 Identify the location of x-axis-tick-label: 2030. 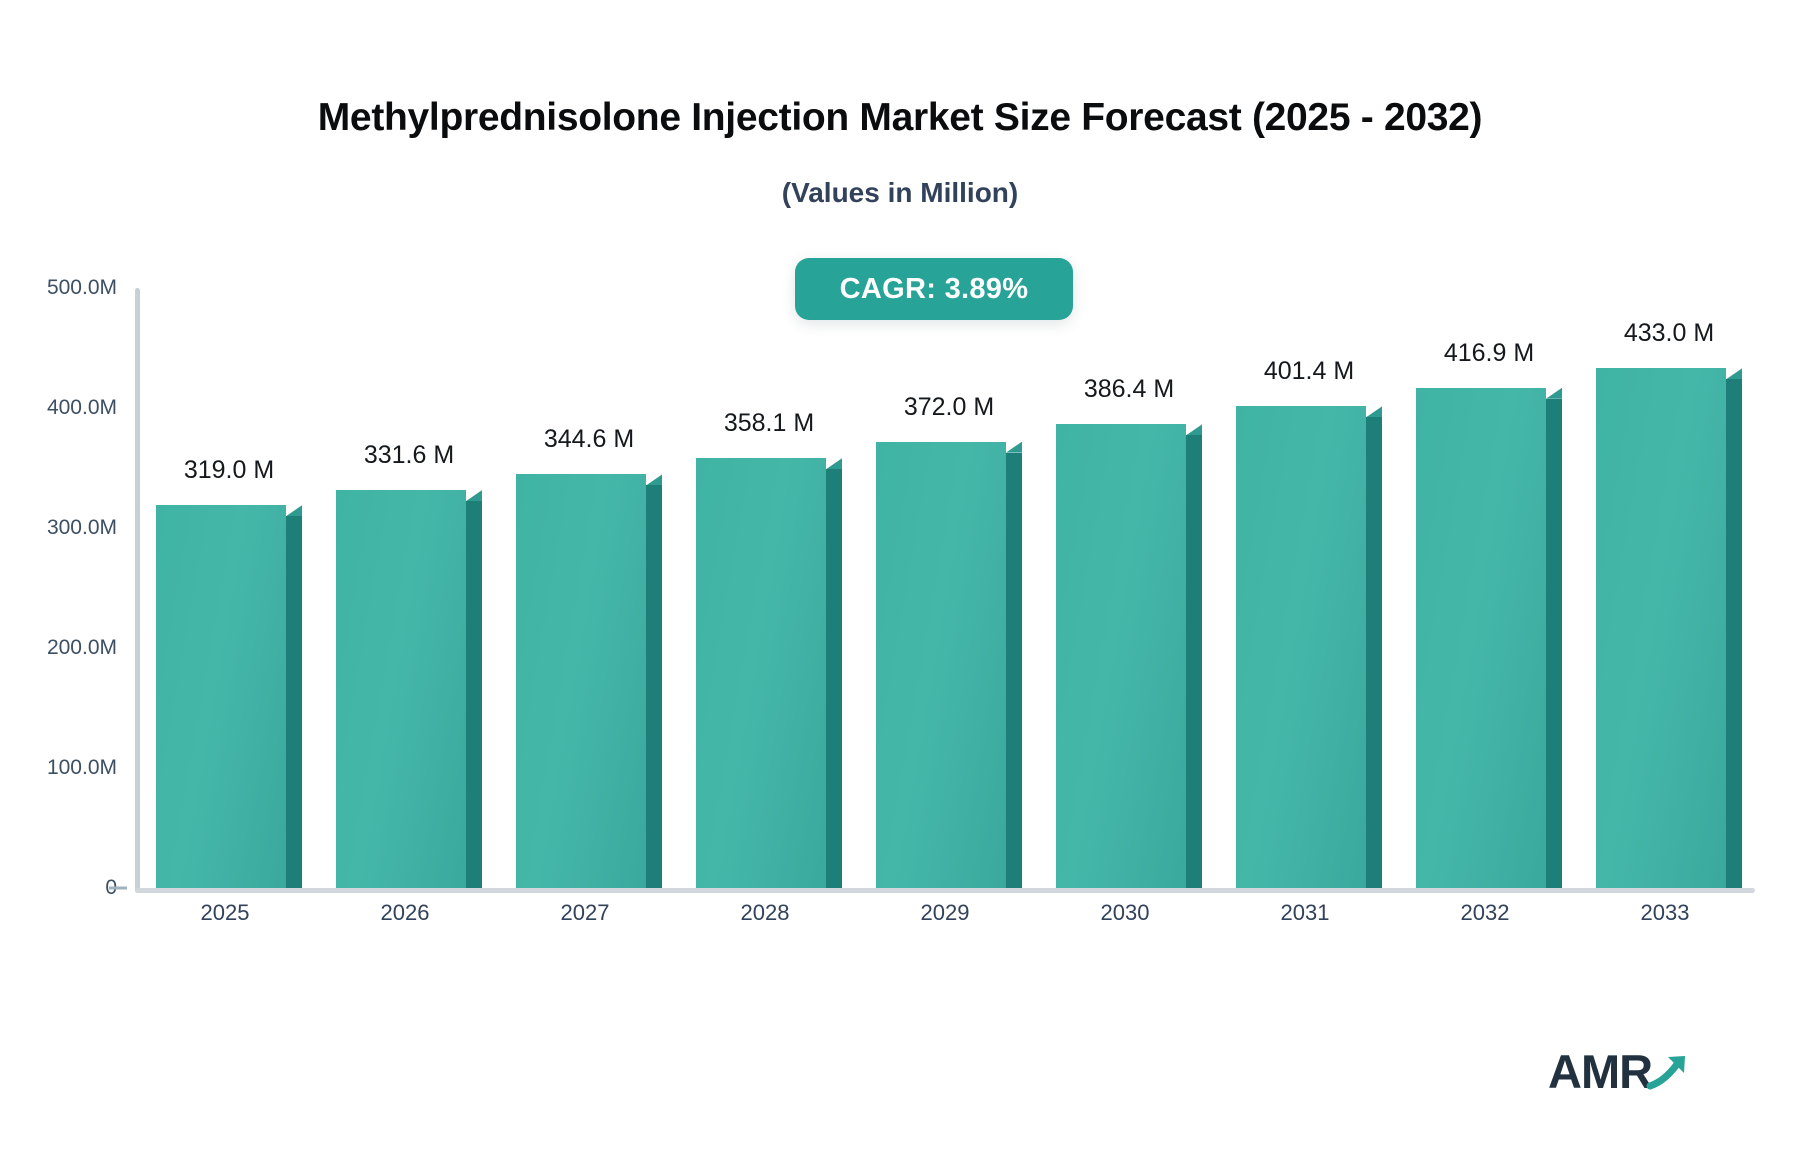
(1125, 912).